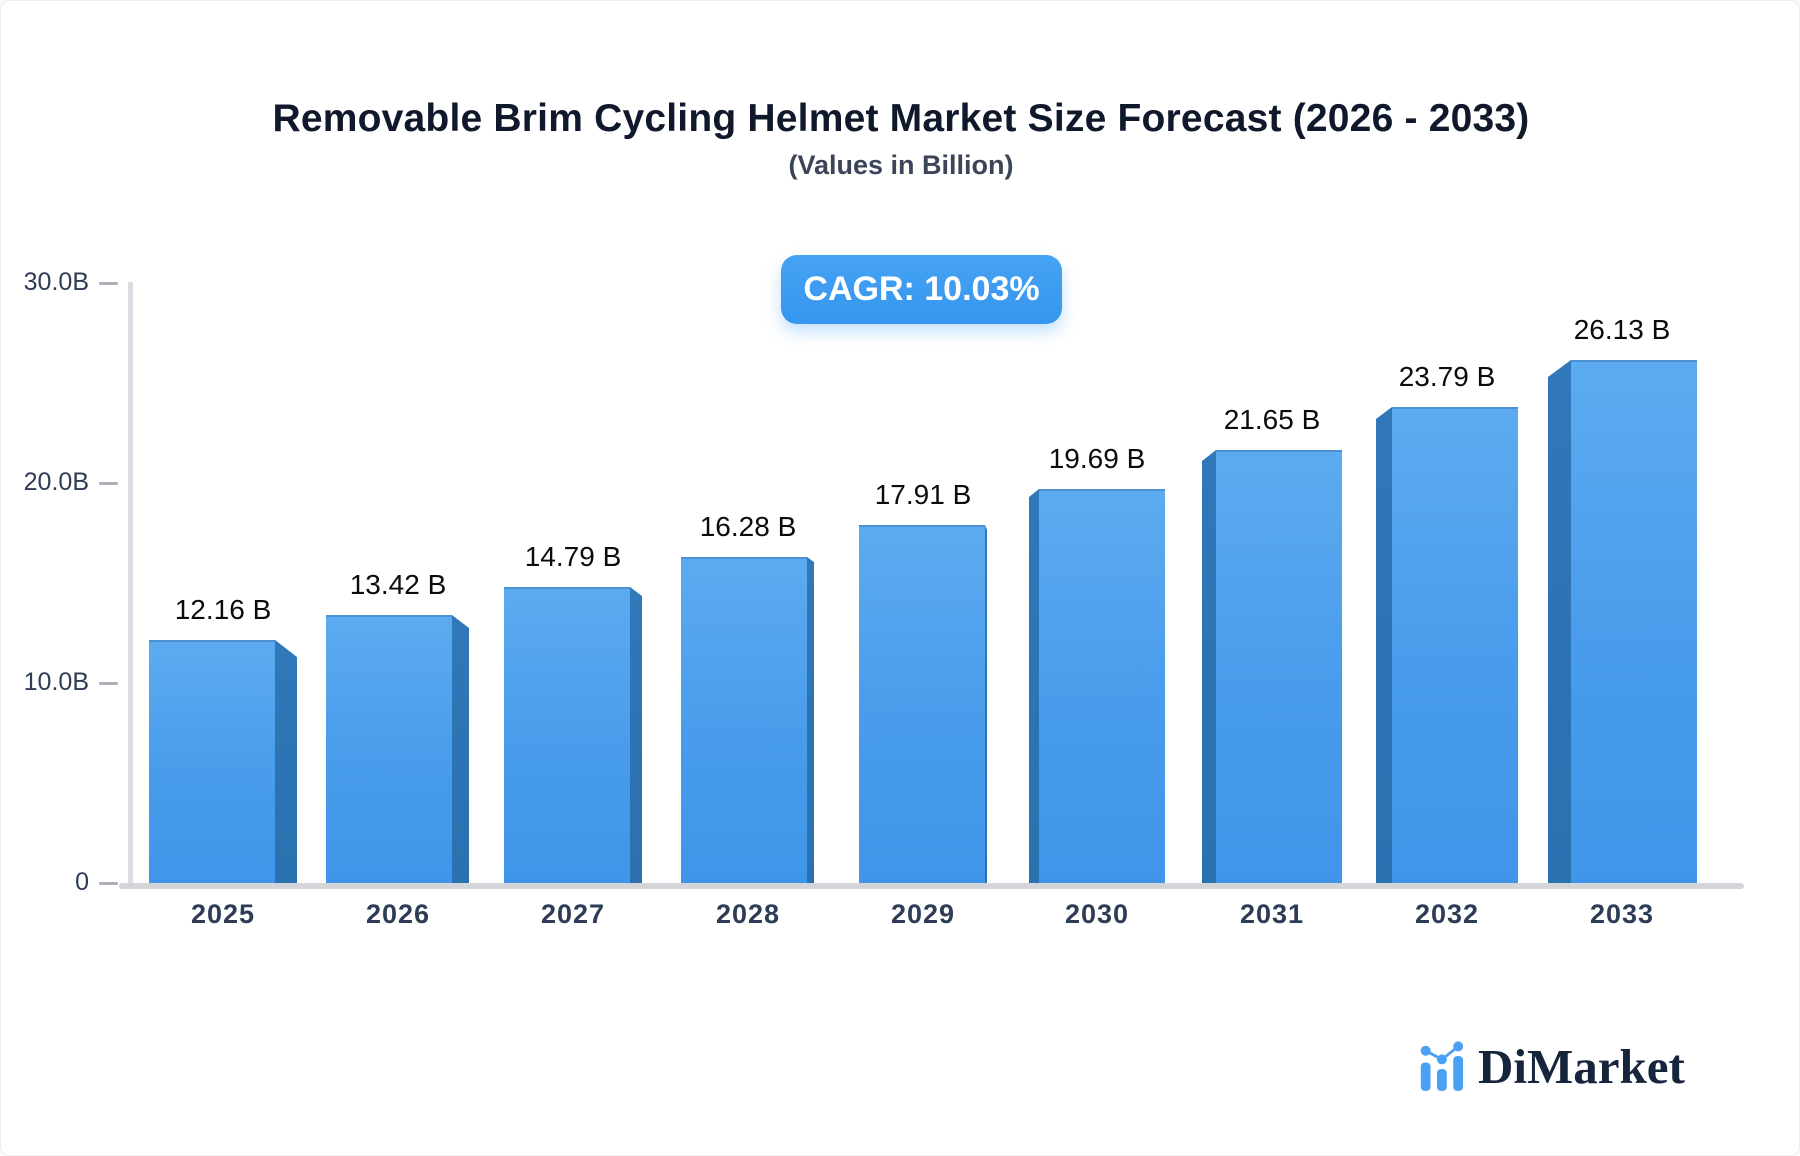 The width and height of the screenshot is (1800, 1156). Describe the element at coordinates (573, 914) in the screenshot. I see `x-axis-label-2027: 2027` at that location.